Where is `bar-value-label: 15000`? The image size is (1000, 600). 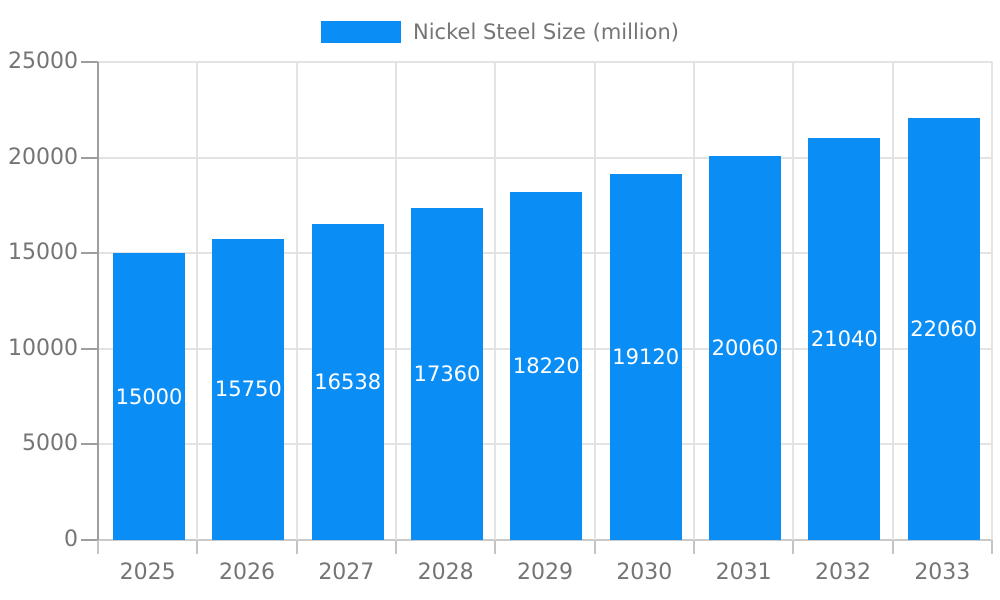
bar-value-label: 15000 is located at coordinates (149, 396).